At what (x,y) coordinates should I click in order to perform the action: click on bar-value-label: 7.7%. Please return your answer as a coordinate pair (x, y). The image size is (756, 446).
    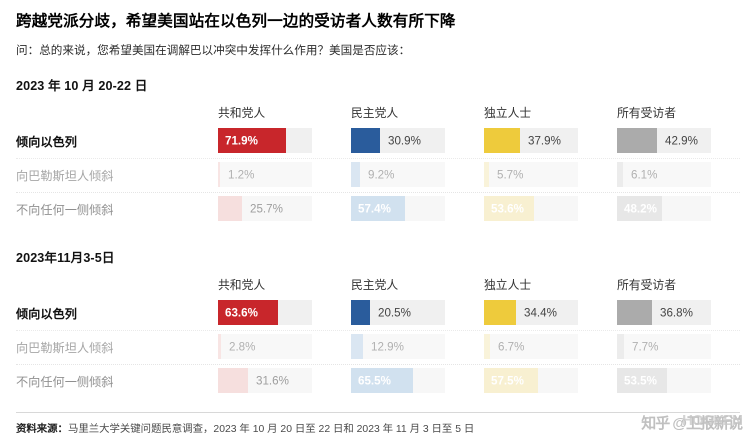
    Looking at the image, I should click on (645, 347).